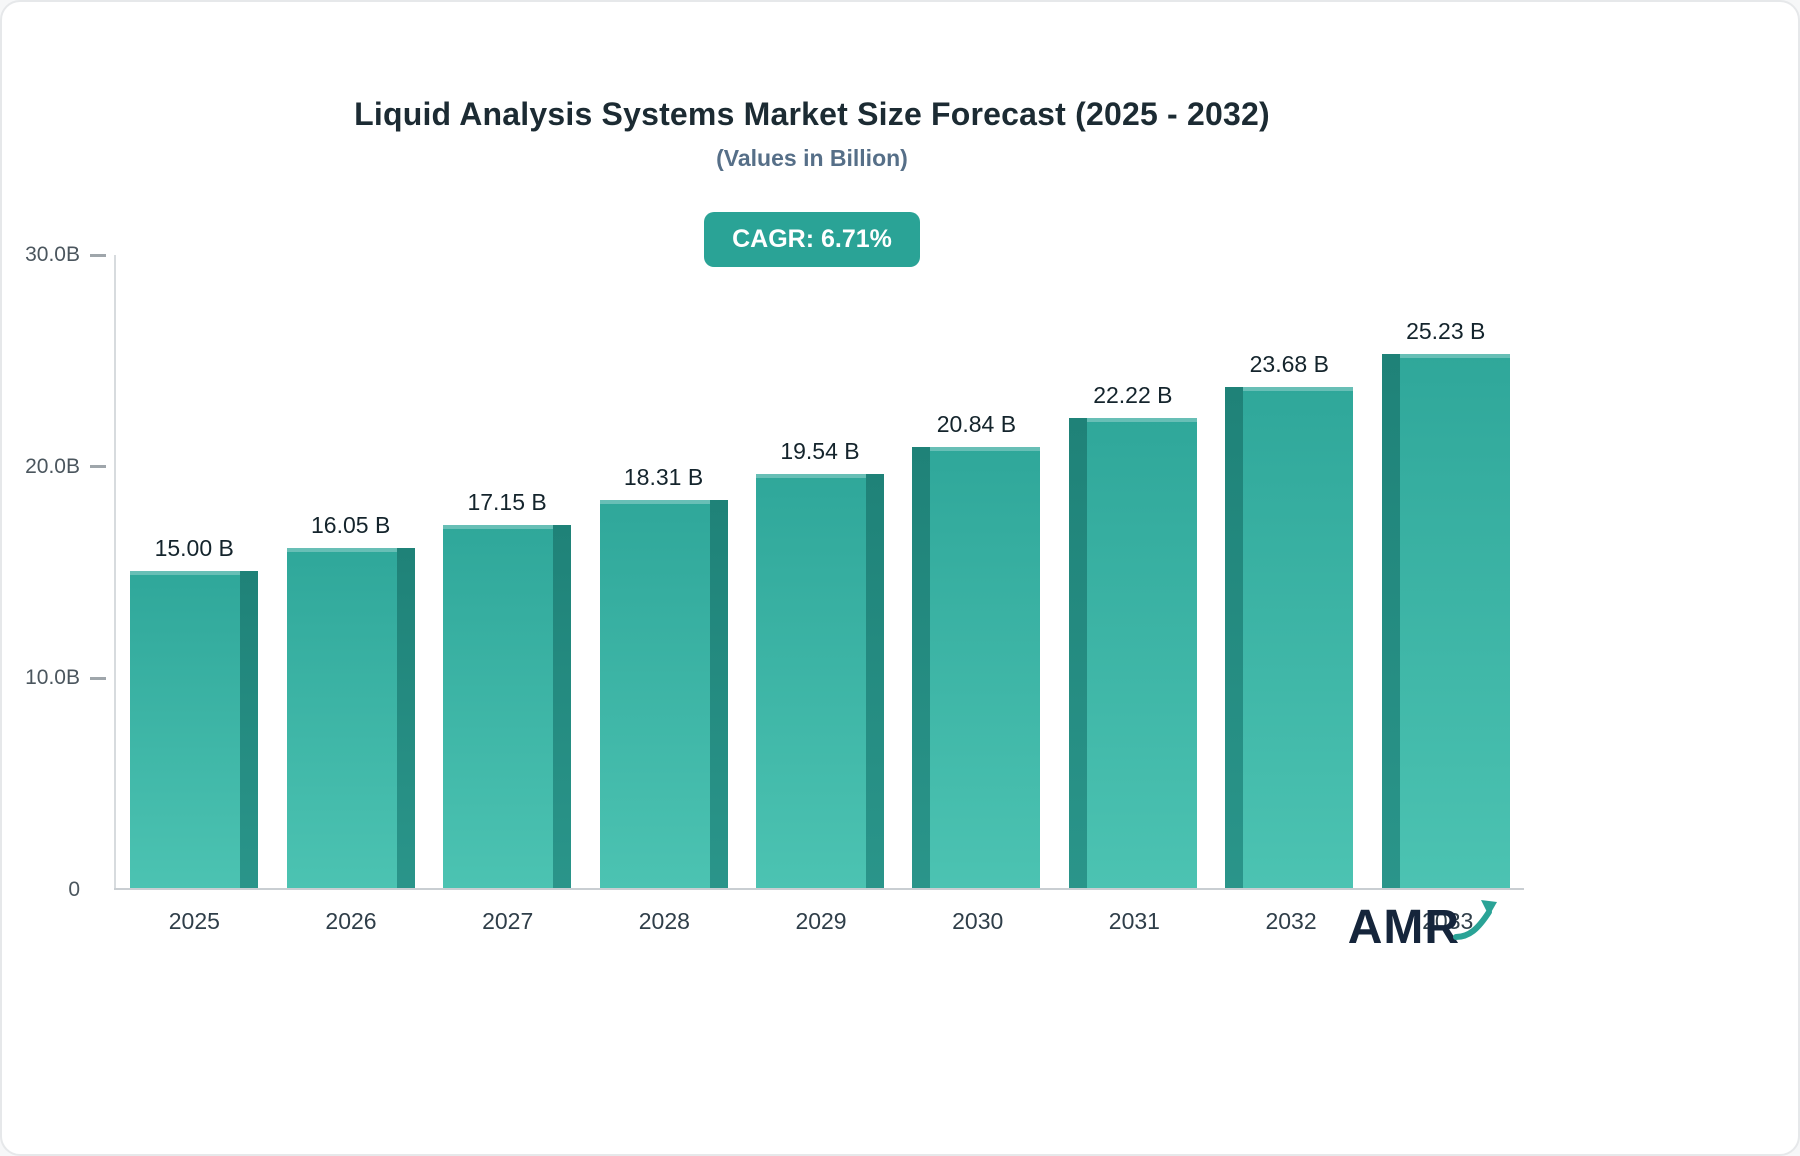 The width and height of the screenshot is (1800, 1156). I want to click on y-tick: 30.0B, so click(65, 255).